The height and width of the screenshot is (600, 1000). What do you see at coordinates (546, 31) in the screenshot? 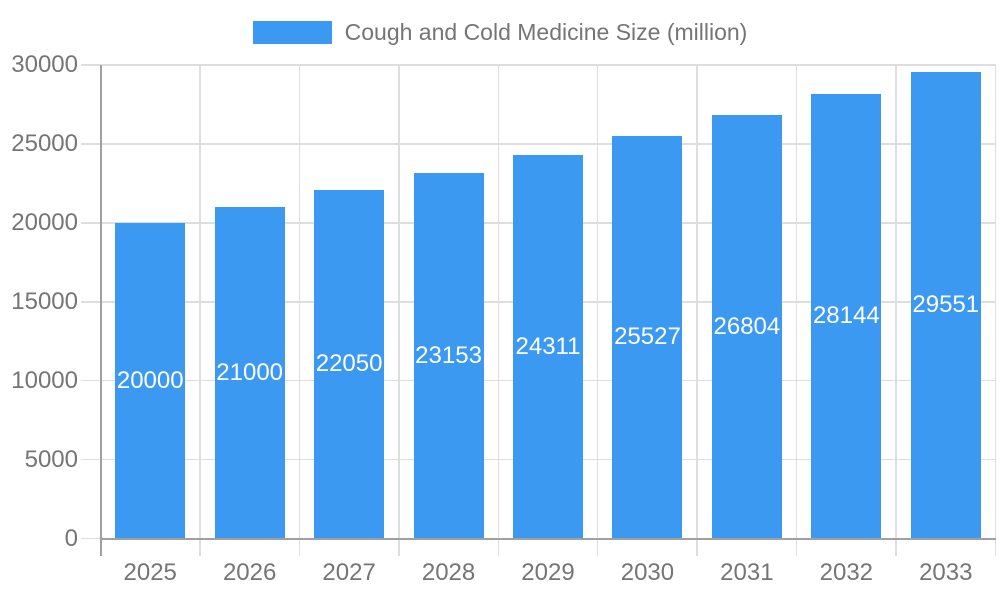
I see `legend-series-label: Cough and Cold Medicine Size (million)` at bounding box center [546, 31].